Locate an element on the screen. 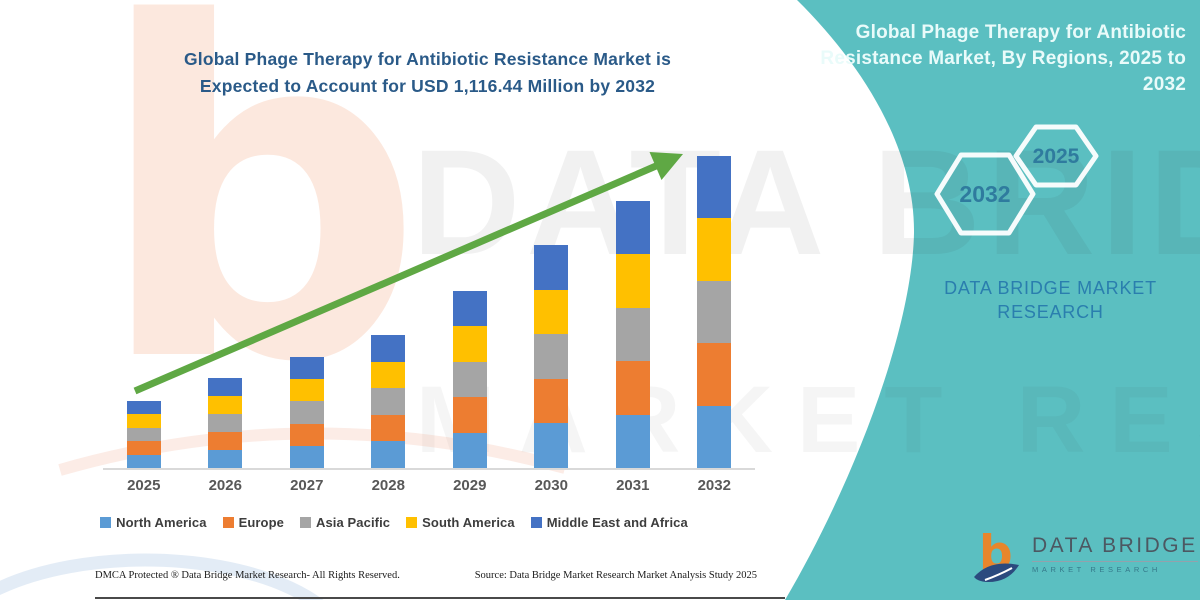  bar-slot-2030 is located at coordinates (552, 356).